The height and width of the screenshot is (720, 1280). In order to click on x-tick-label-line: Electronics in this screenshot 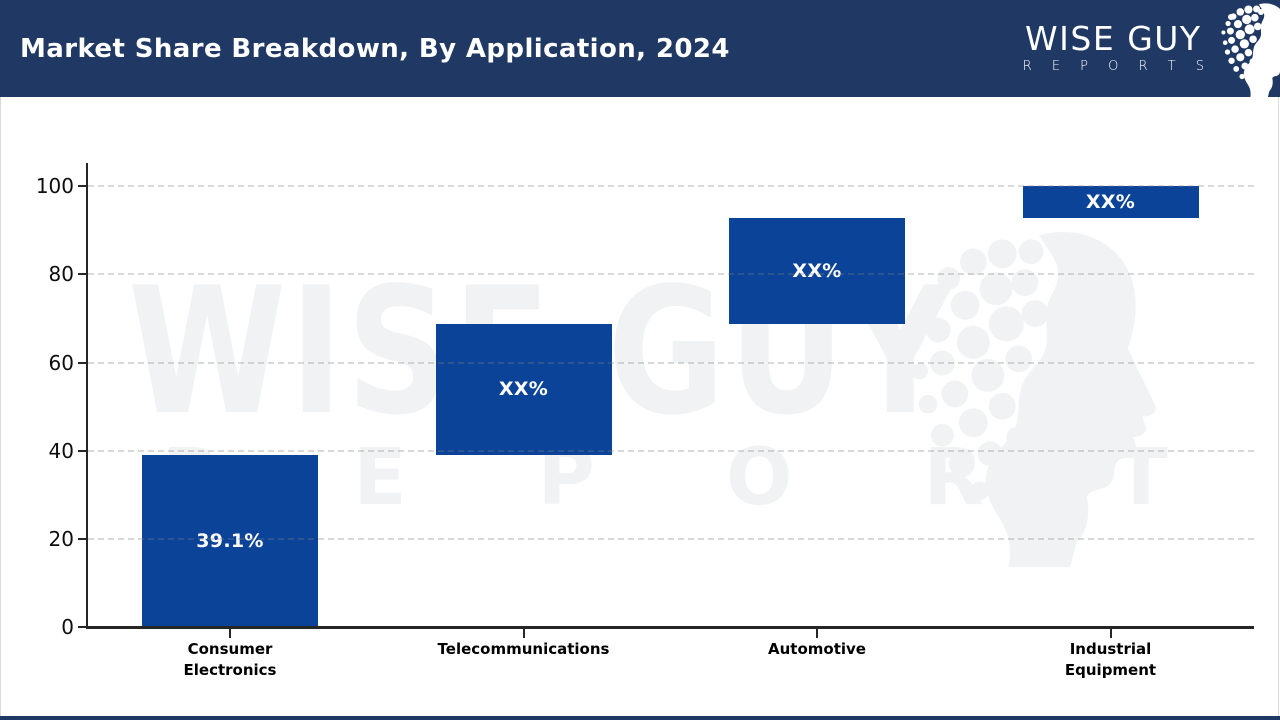, I will do `click(230, 670)`.